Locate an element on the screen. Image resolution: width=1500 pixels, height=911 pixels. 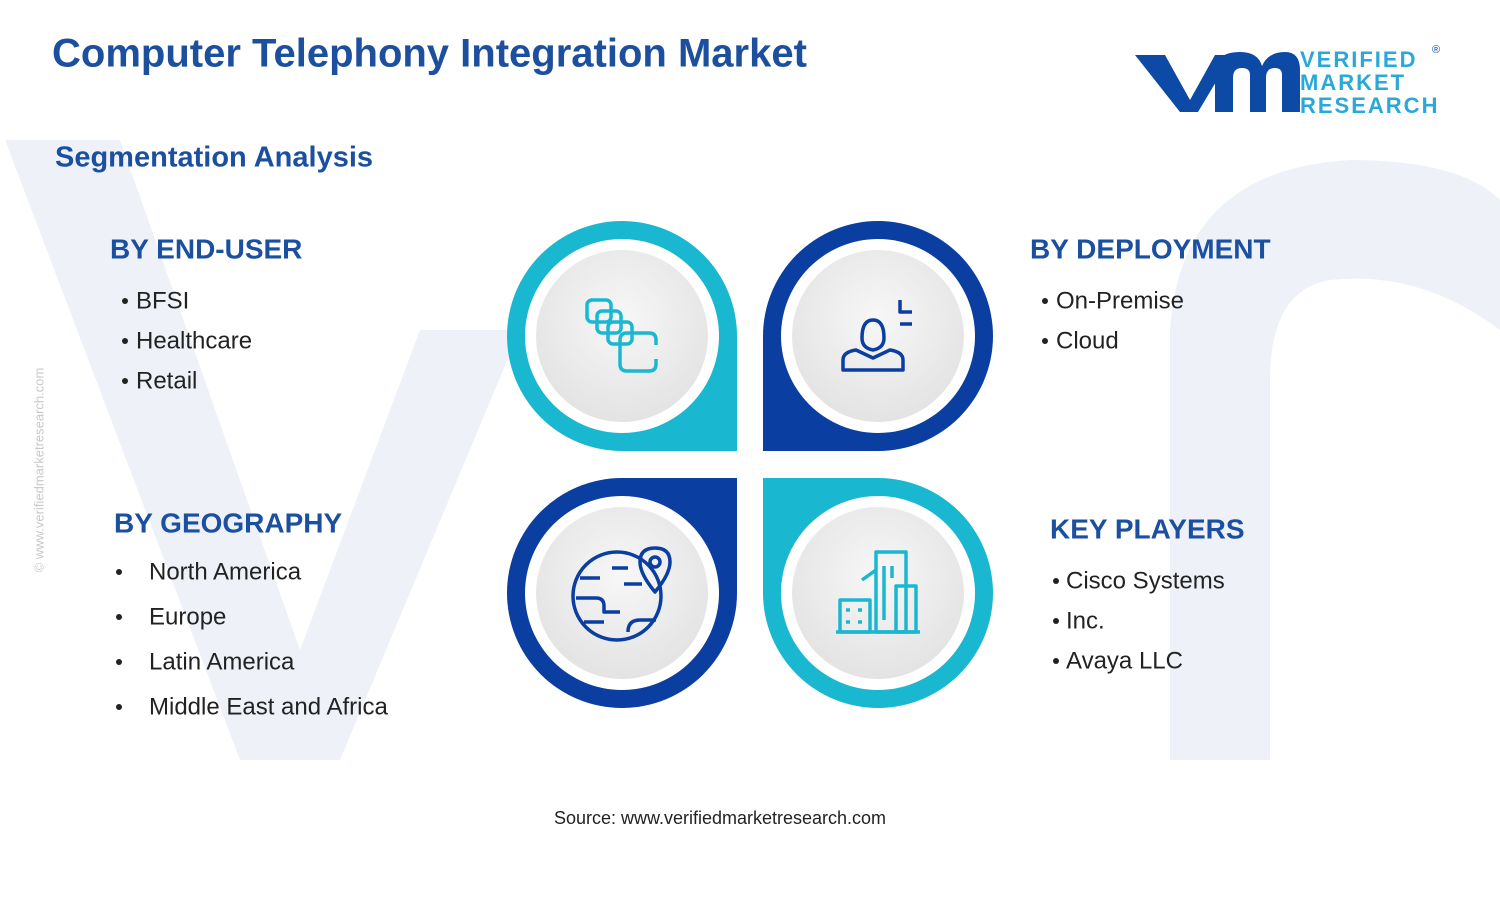
segment-item: Healthcare is located at coordinates (194, 340).